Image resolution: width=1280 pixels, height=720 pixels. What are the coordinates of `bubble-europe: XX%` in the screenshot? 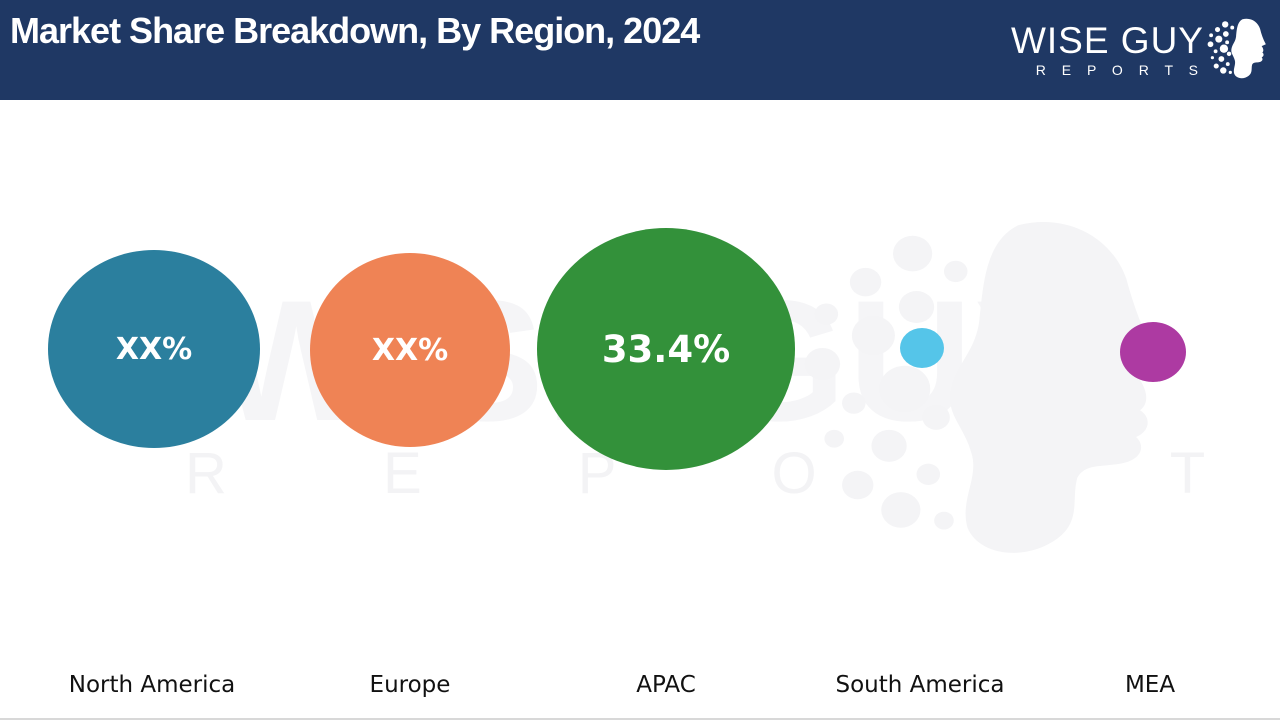 It's located at (410, 350).